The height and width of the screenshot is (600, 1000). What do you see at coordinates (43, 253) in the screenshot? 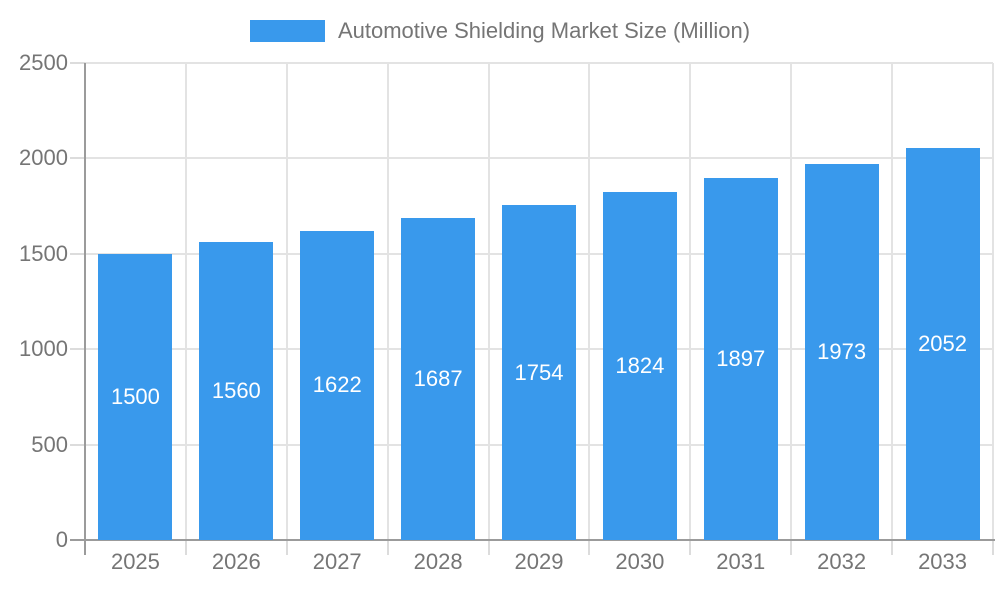
I see `y-tick-label: 1500` at bounding box center [43, 253].